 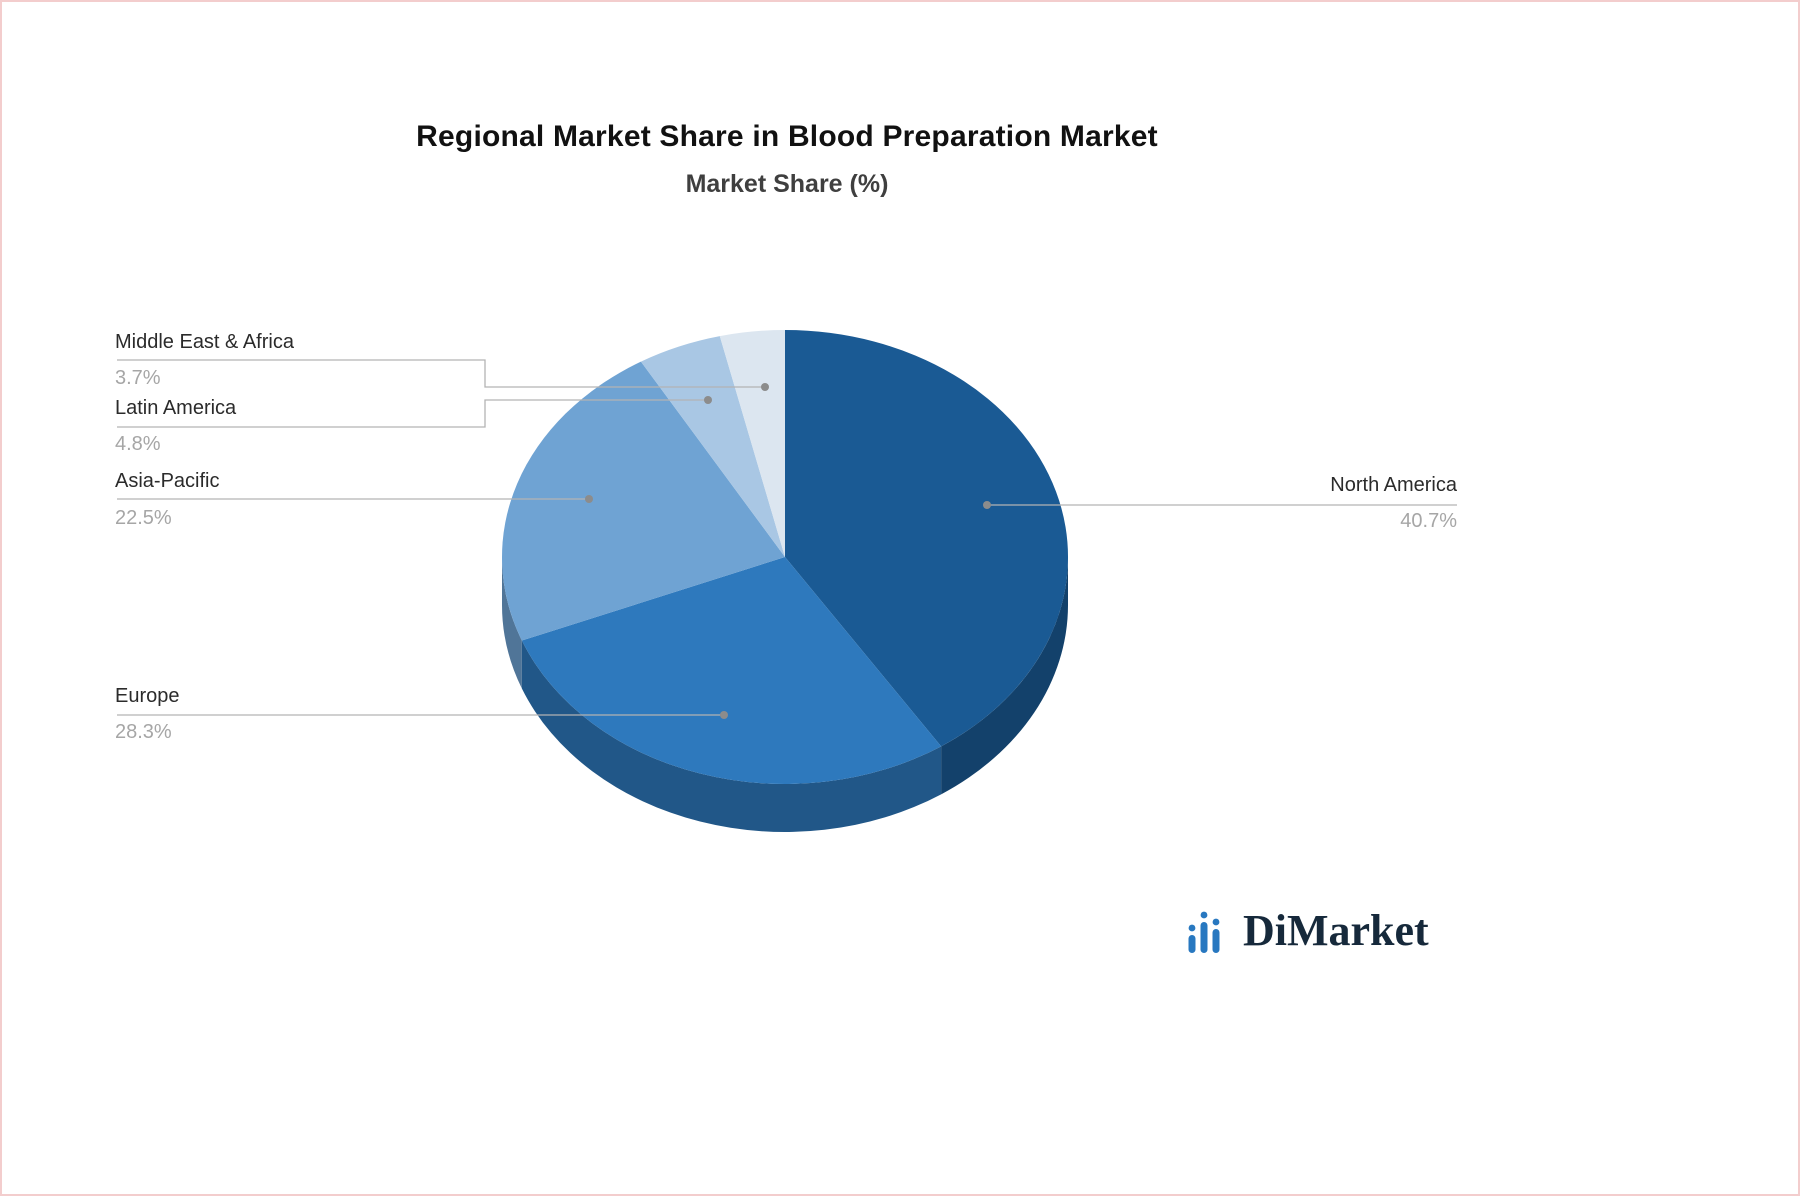 What do you see at coordinates (143, 518) in the screenshot?
I see `slice-value-asia-pacific: 22.5%` at bounding box center [143, 518].